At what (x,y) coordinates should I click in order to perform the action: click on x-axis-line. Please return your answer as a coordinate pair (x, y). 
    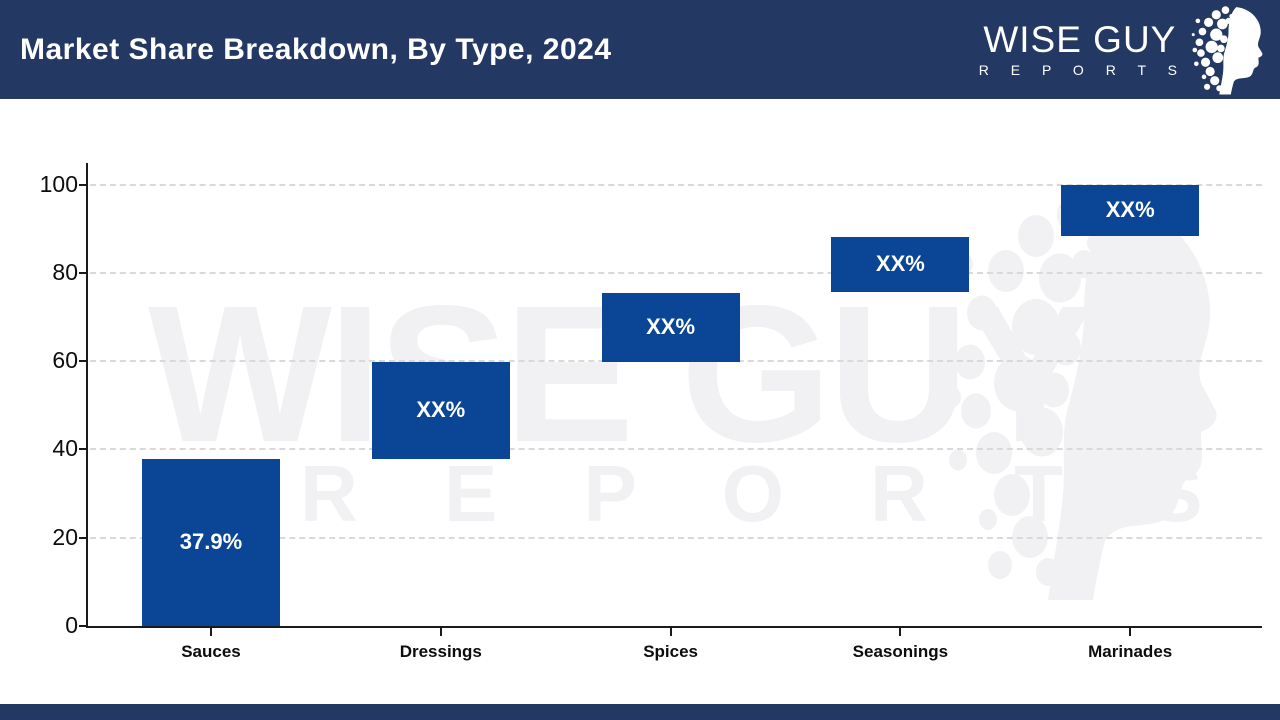
    Looking at the image, I should click on (674, 627).